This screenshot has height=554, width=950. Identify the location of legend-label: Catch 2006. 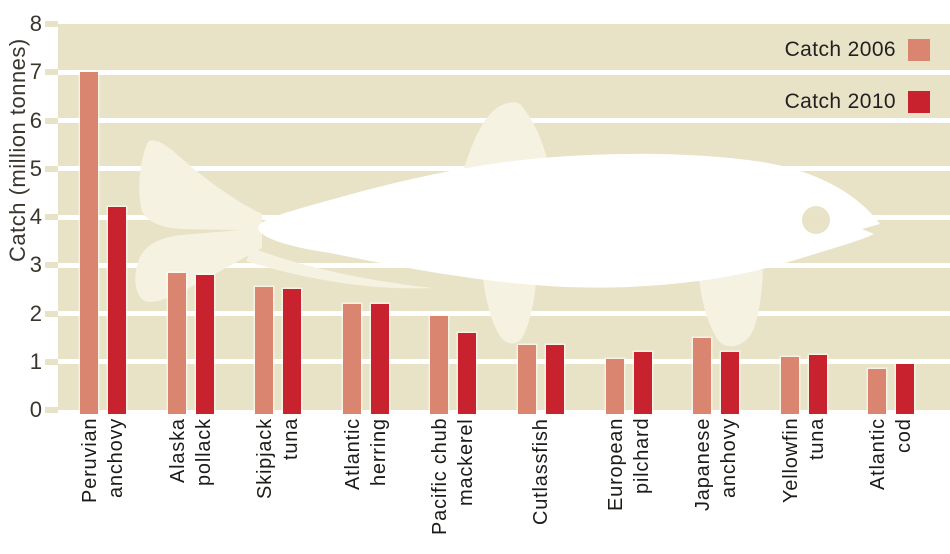
(840, 49).